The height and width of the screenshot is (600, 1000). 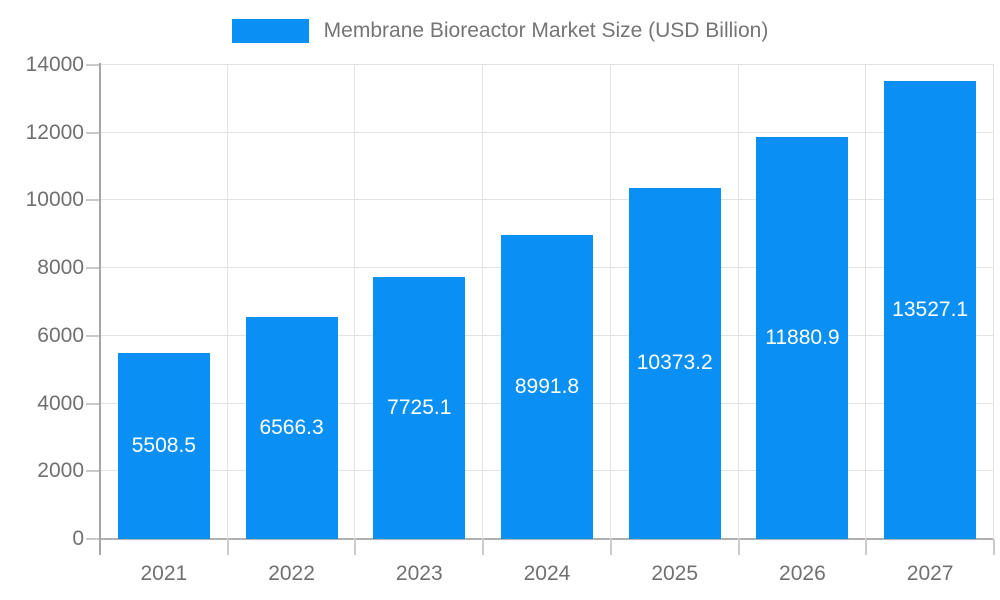 What do you see at coordinates (291, 573) in the screenshot?
I see `x-axis-tick-label: 2022` at bounding box center [291, 573].